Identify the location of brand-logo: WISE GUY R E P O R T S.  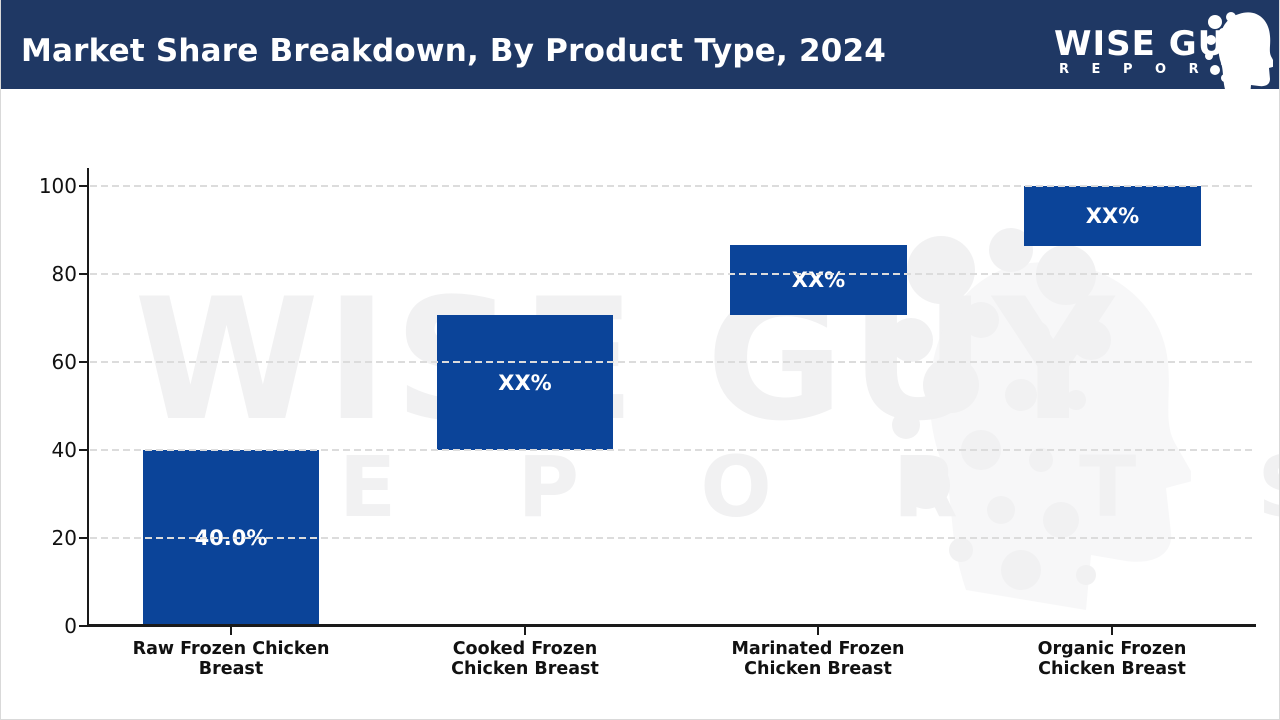
(1146, 48).